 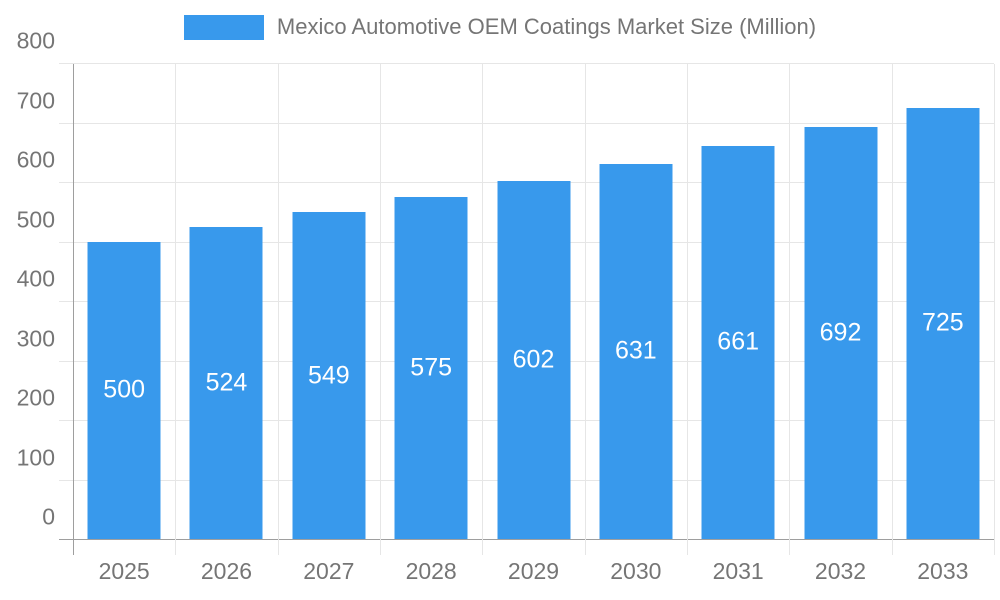 I want to click on y-tick-label: 800, so click(x=35, y=40).